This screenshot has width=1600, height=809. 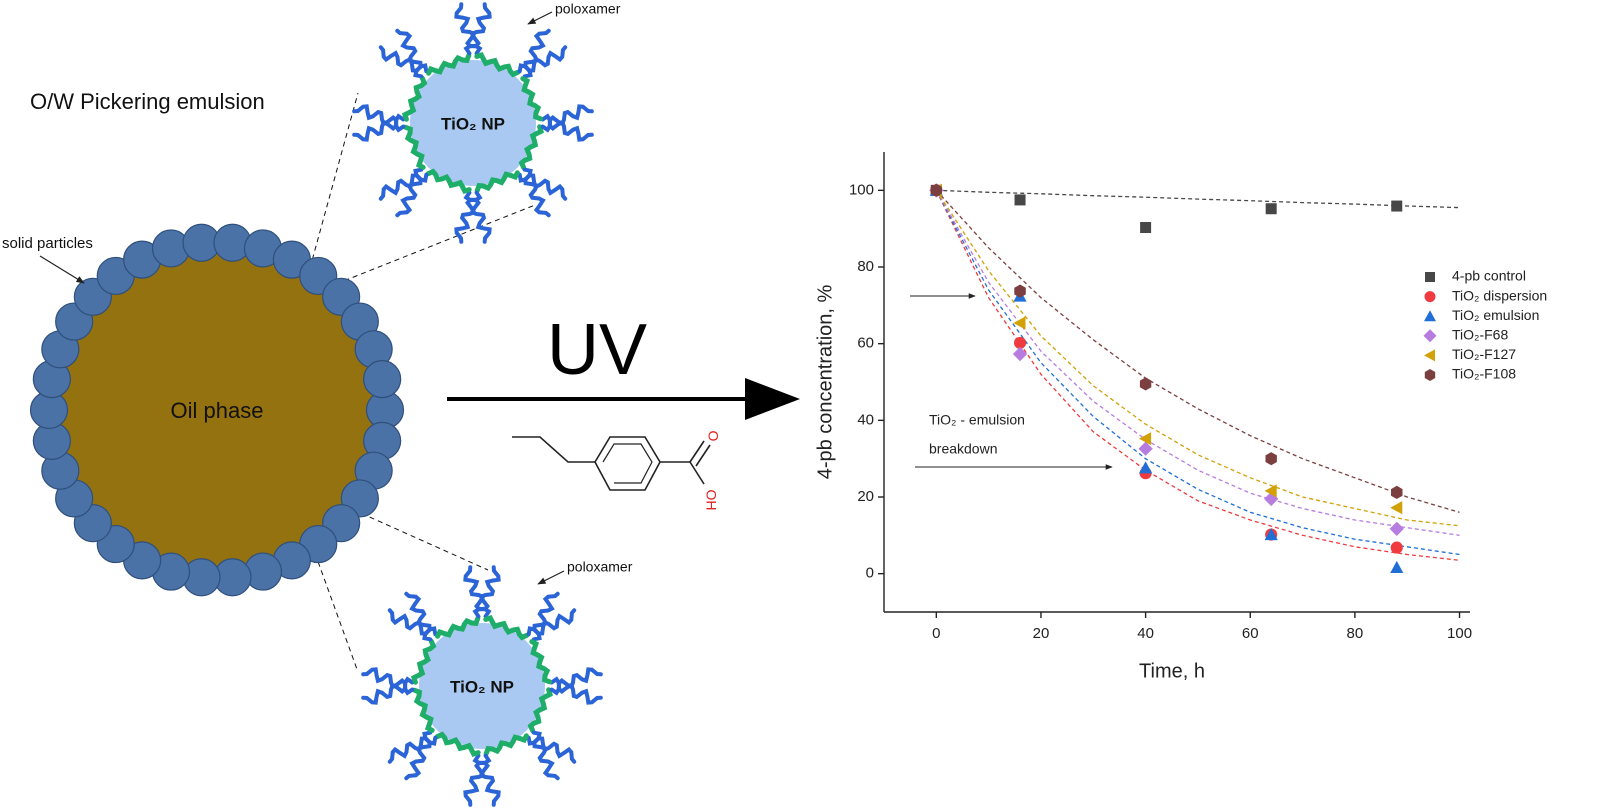 What do you see at coordinates (713, 436) in the screenshot?
I see `atom-label: O` at bounding box center [713, 436].